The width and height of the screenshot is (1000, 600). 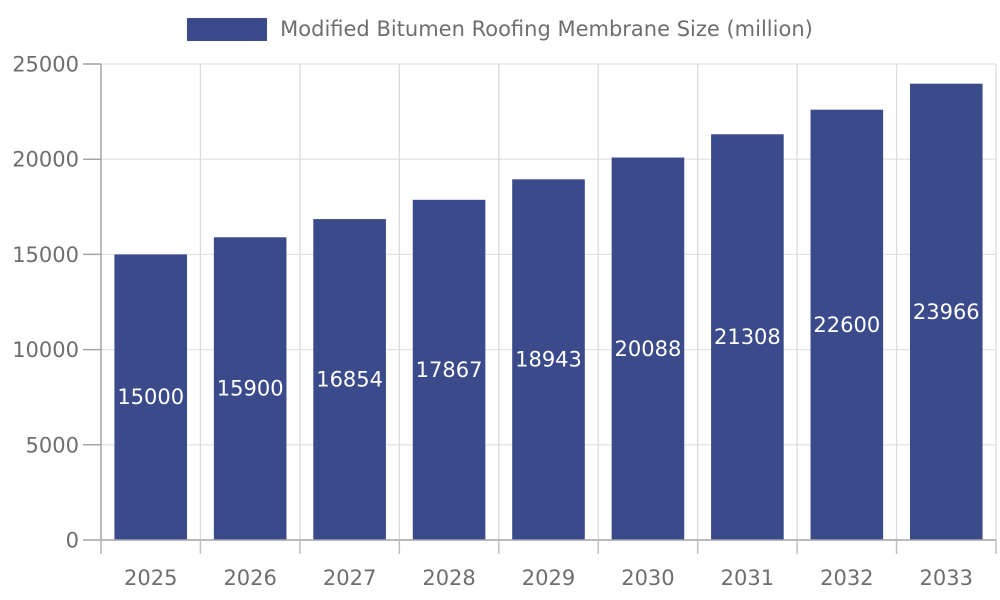 What do you see at coordinates (846, 578) in the screenshot?
I see `x-tick-label: 2032` at bounding box center [846, 578].